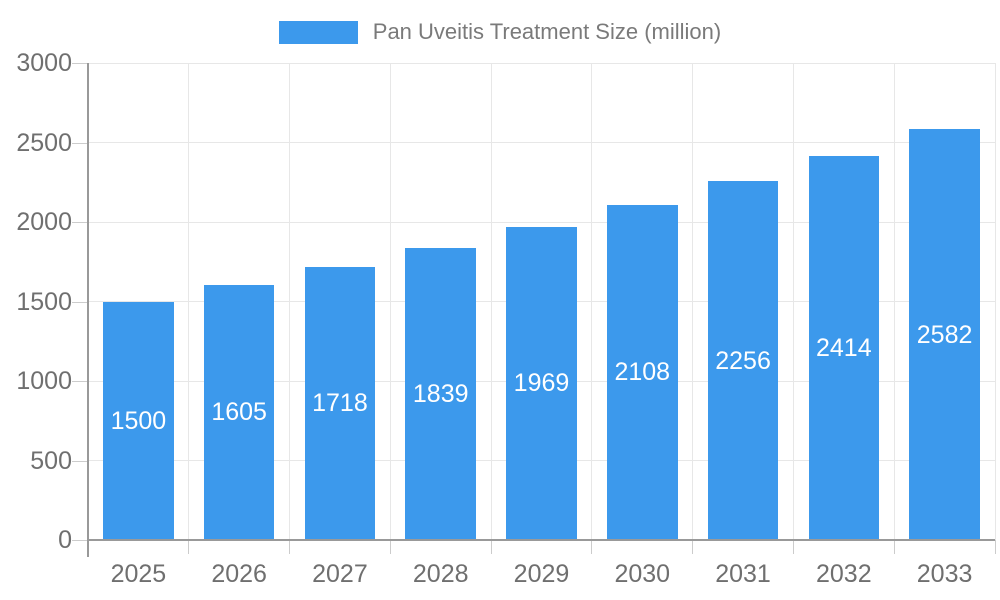 This screenshot has width=1000, height=600. I want to click on y-tick-label: 2000, so click(44, 222).